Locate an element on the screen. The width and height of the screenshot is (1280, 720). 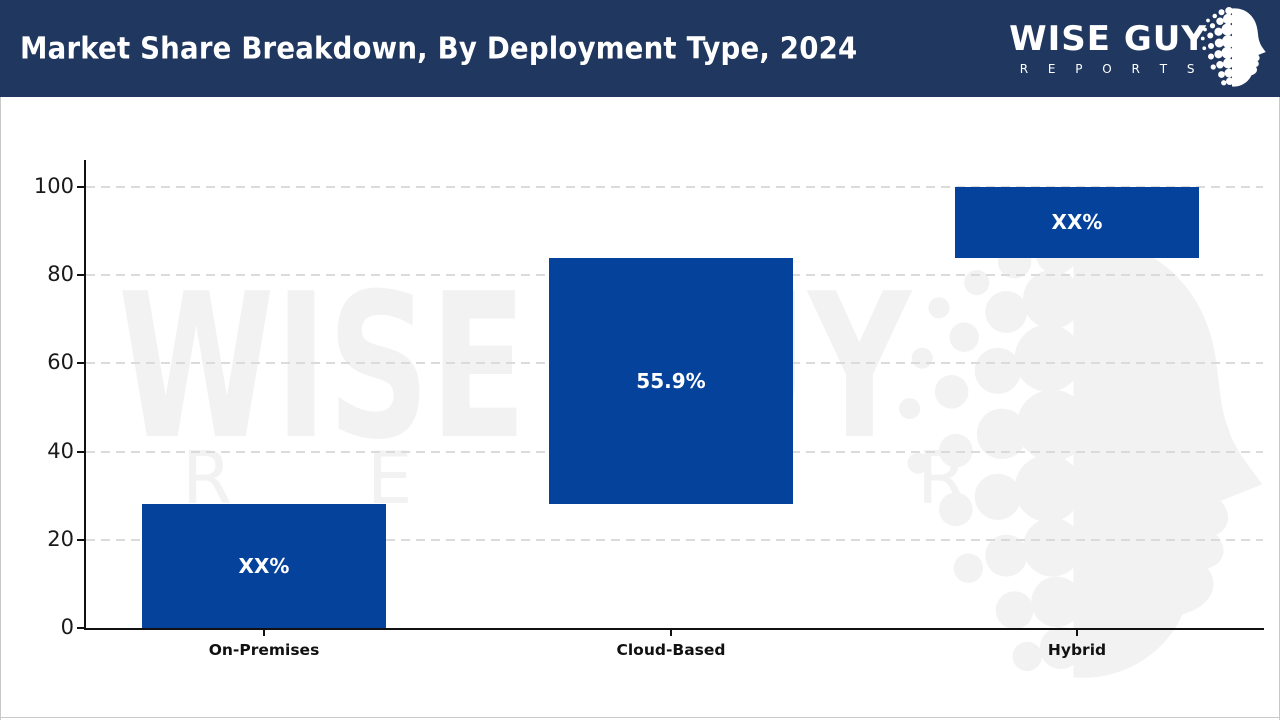
y-tick-label-80: 80 is located at coordinates (60, 274).